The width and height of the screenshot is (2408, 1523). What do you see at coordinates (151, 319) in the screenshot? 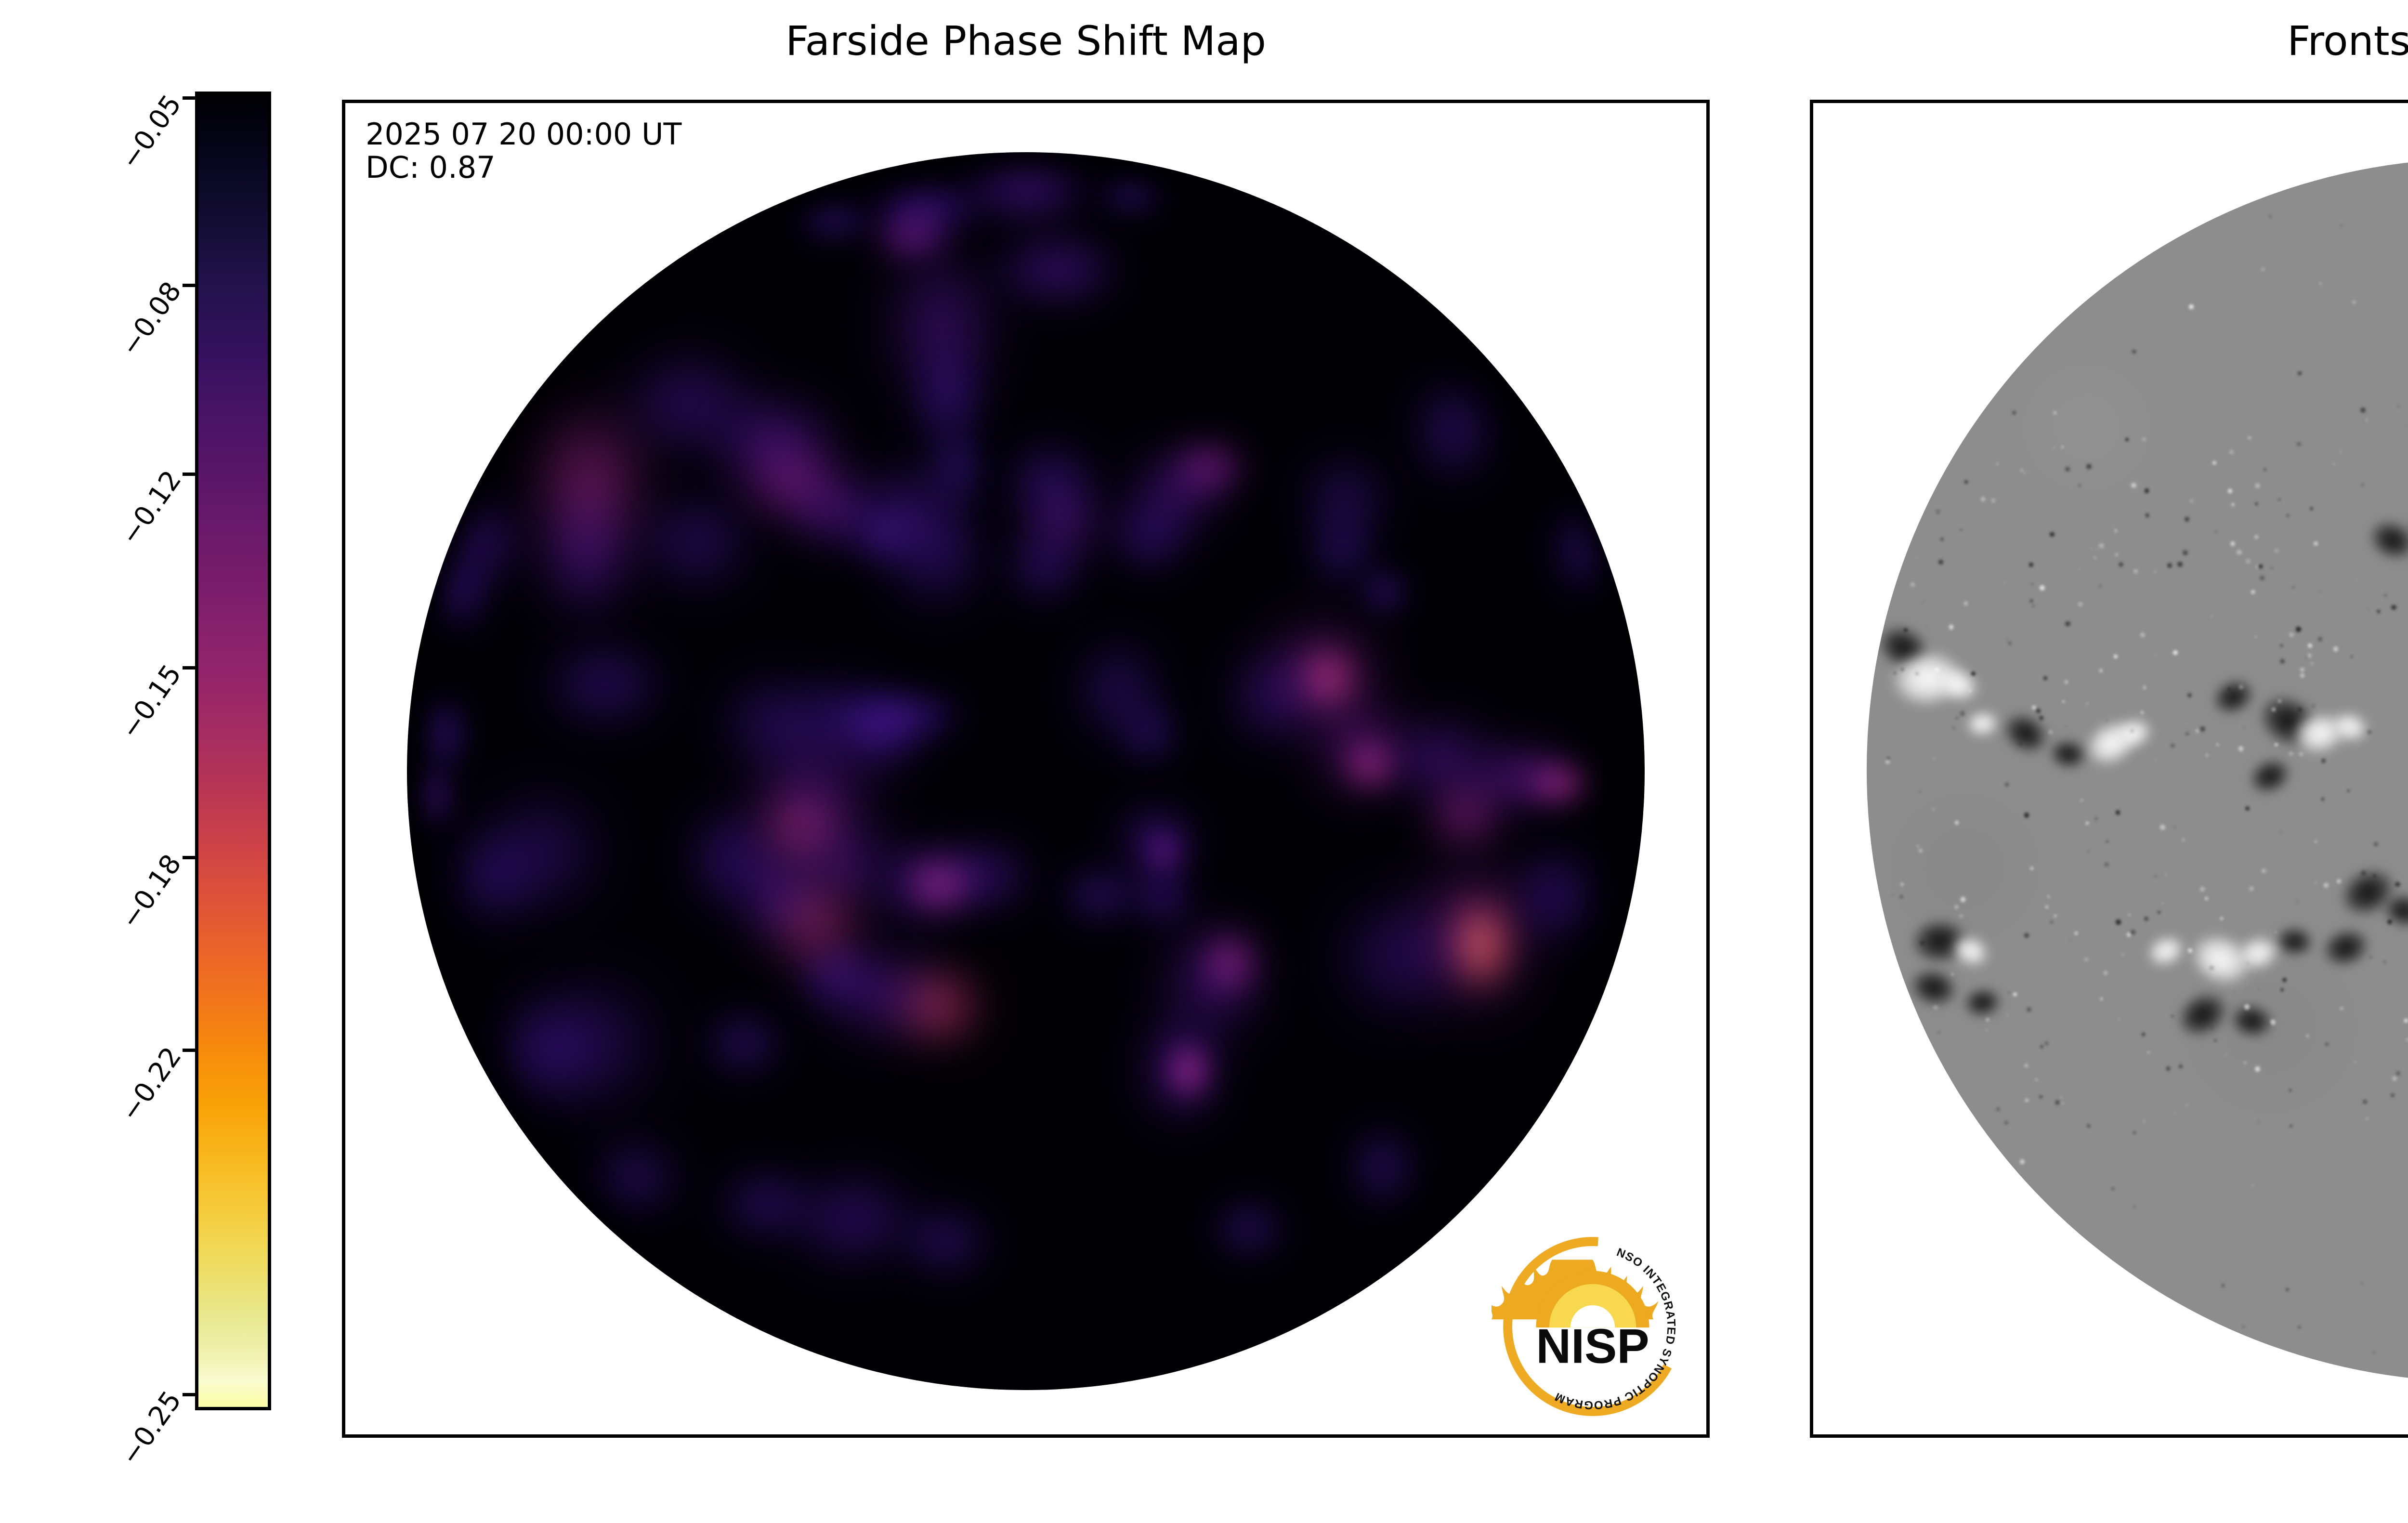
I see `colorbar-tick-label: −0.08` at bounding box center [151, 319].